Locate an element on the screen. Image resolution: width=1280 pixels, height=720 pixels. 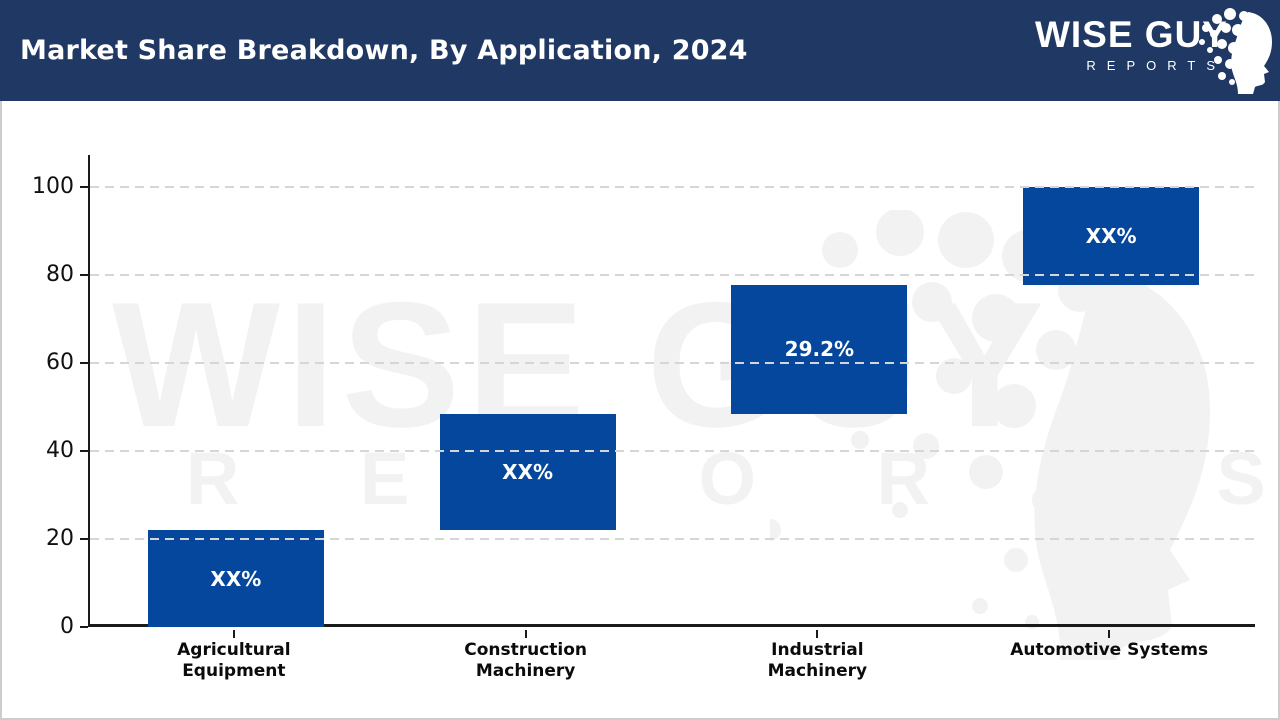
x-category-label: Industrial Machinery is located at coordinates (817, 660).